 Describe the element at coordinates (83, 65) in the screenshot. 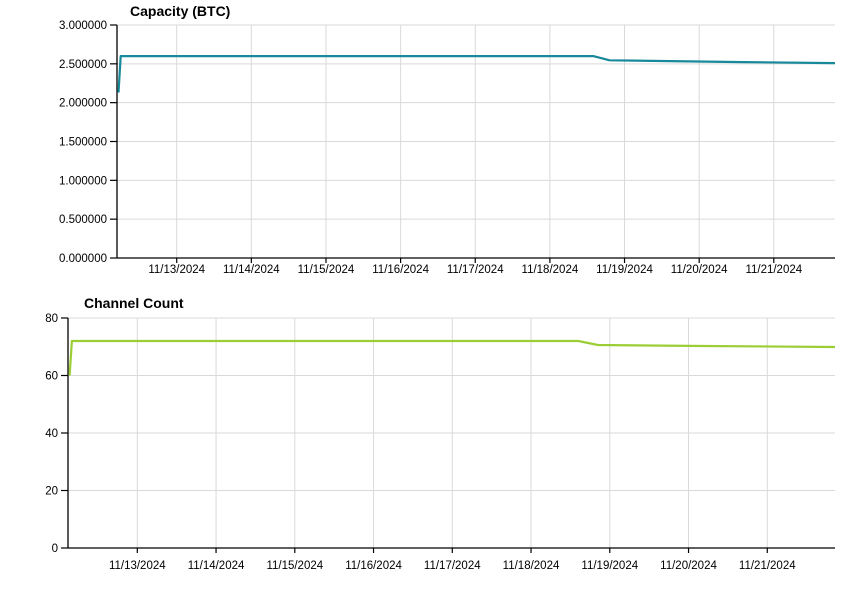

I see `y-tick-label: 2.500000` at that location.